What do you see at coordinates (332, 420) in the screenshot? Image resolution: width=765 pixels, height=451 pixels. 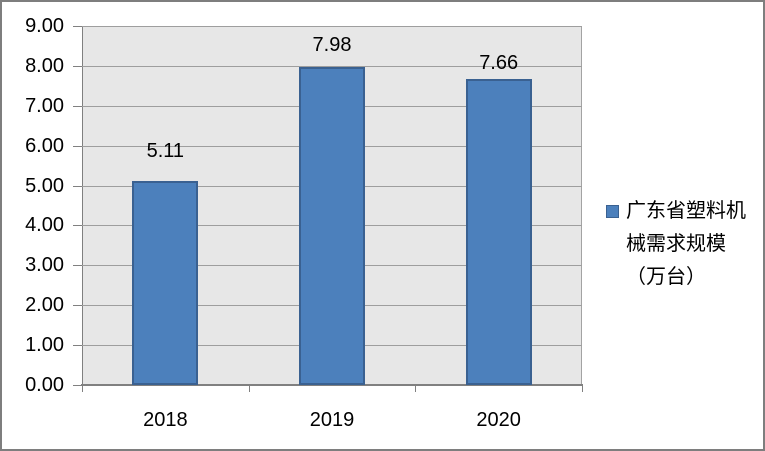 I see `x-axis-label-2019: 2019` at bounding box center [332, 420].